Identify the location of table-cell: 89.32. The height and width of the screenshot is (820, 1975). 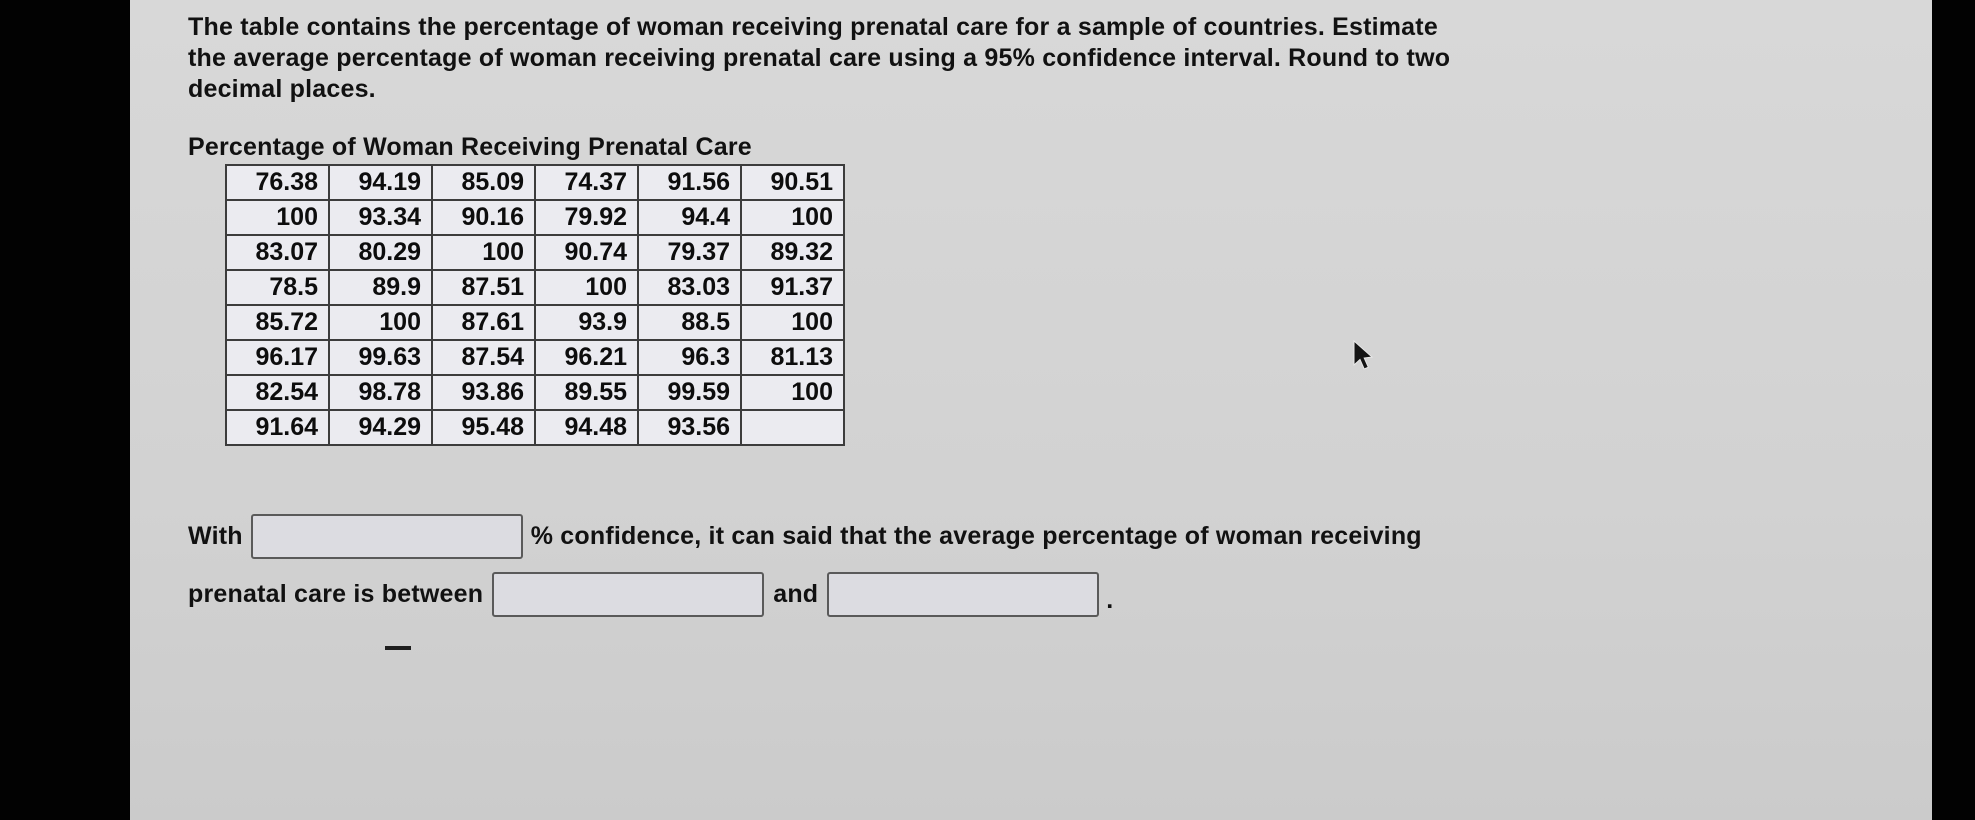
(792, 252).